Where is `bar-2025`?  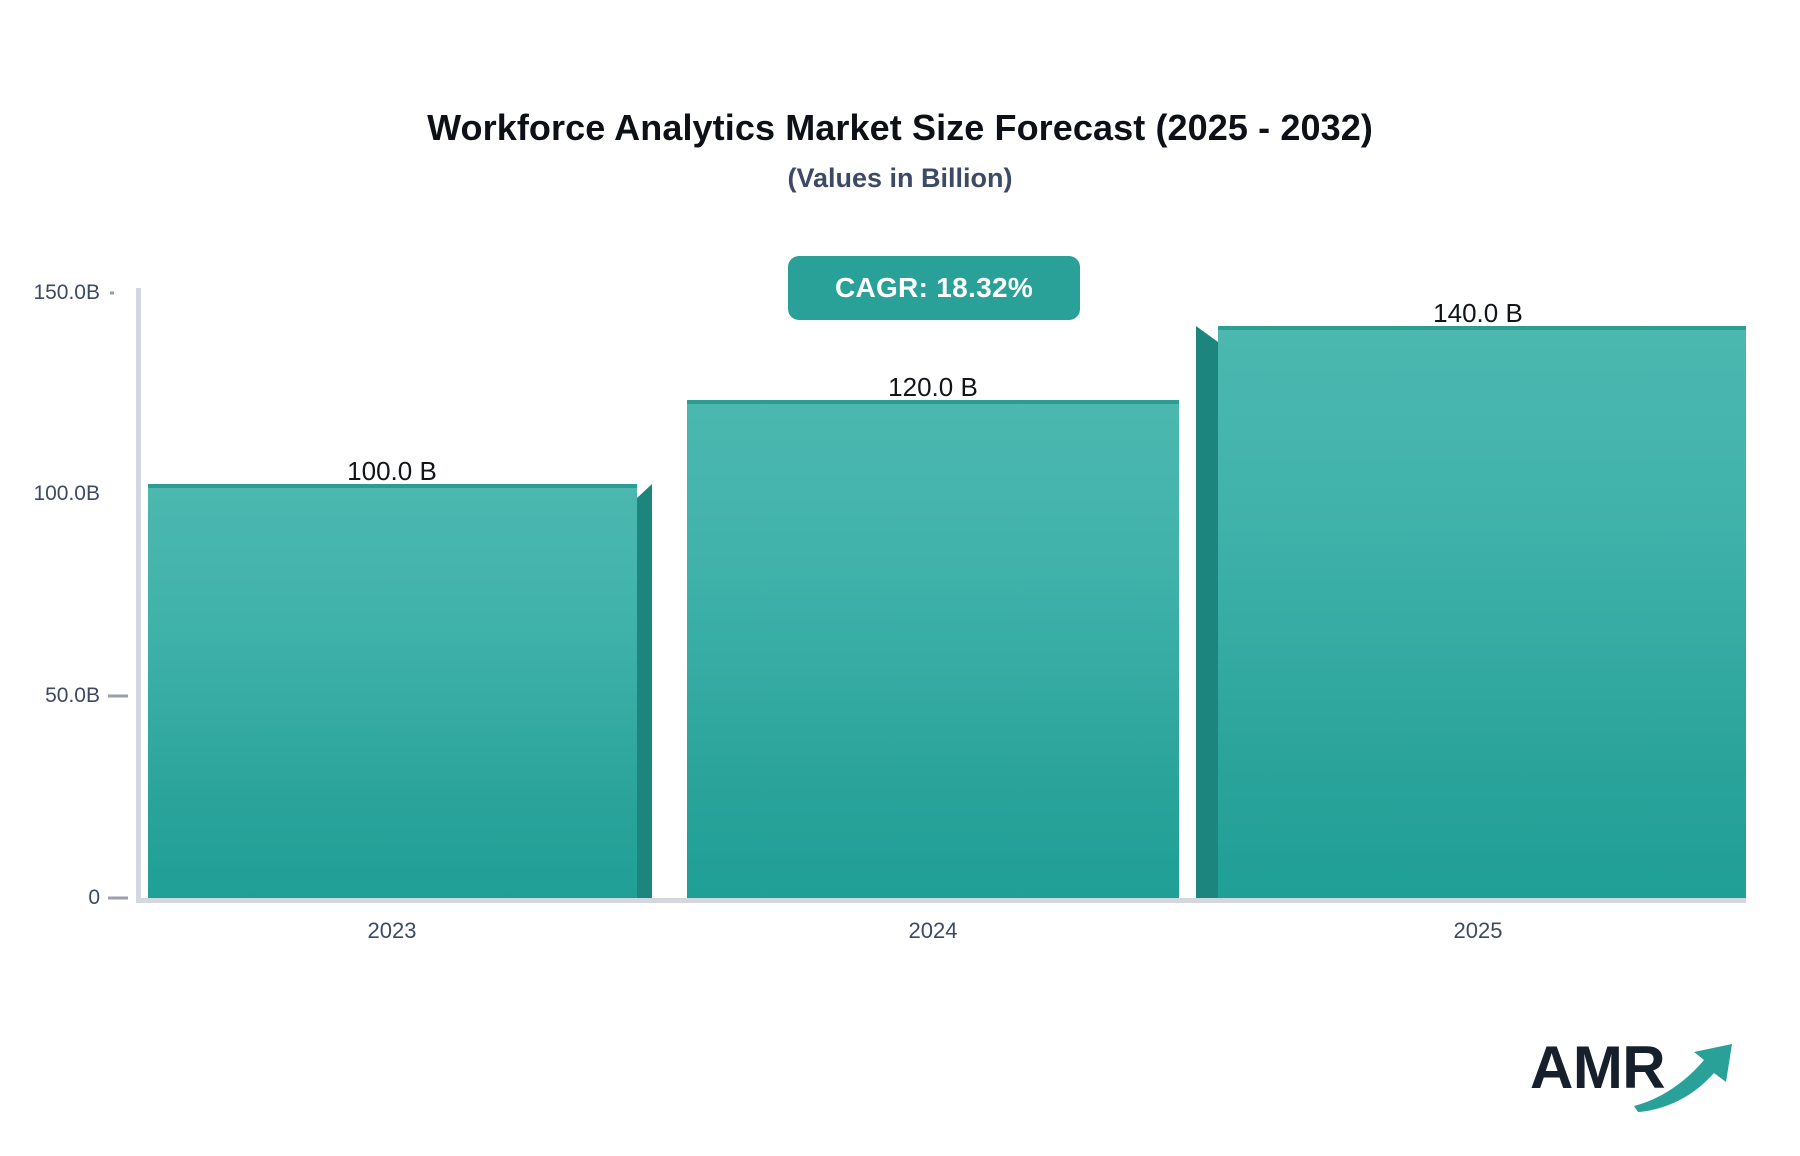
bar-2025 is located at coordinates (1354, 612).